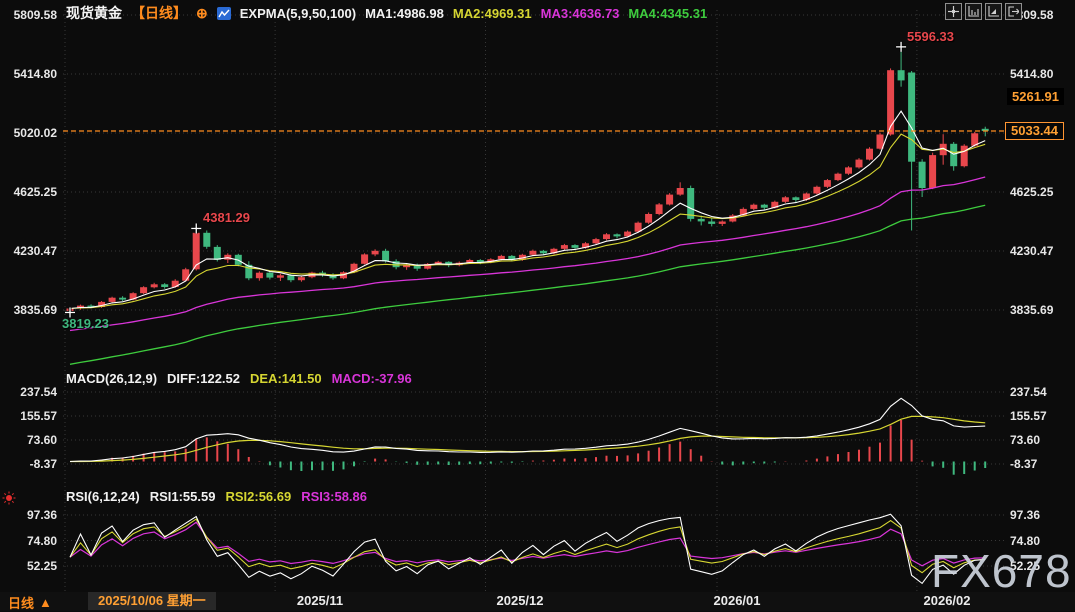 The image size is (1075, 612). I want to click on alert-dot-icon, so click(9, 500).